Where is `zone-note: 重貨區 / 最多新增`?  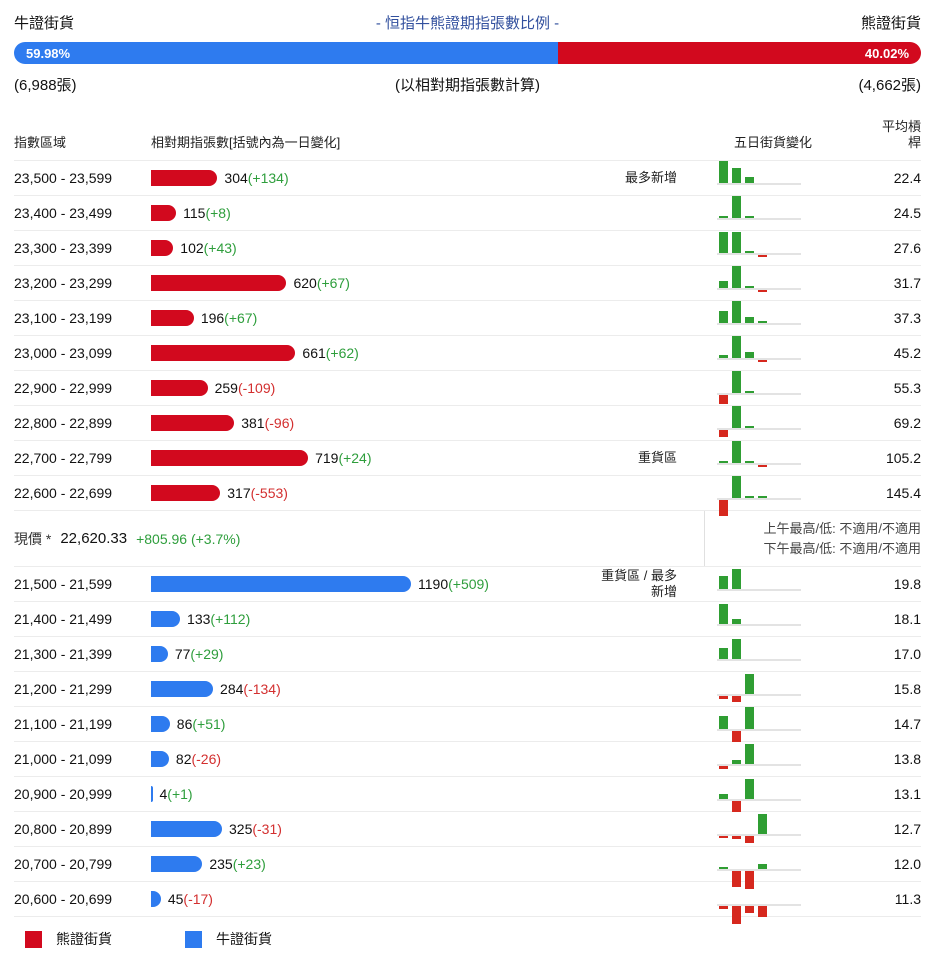
zone-note: 重貨區 / 最多新增 is located at coordinates (639, 583).